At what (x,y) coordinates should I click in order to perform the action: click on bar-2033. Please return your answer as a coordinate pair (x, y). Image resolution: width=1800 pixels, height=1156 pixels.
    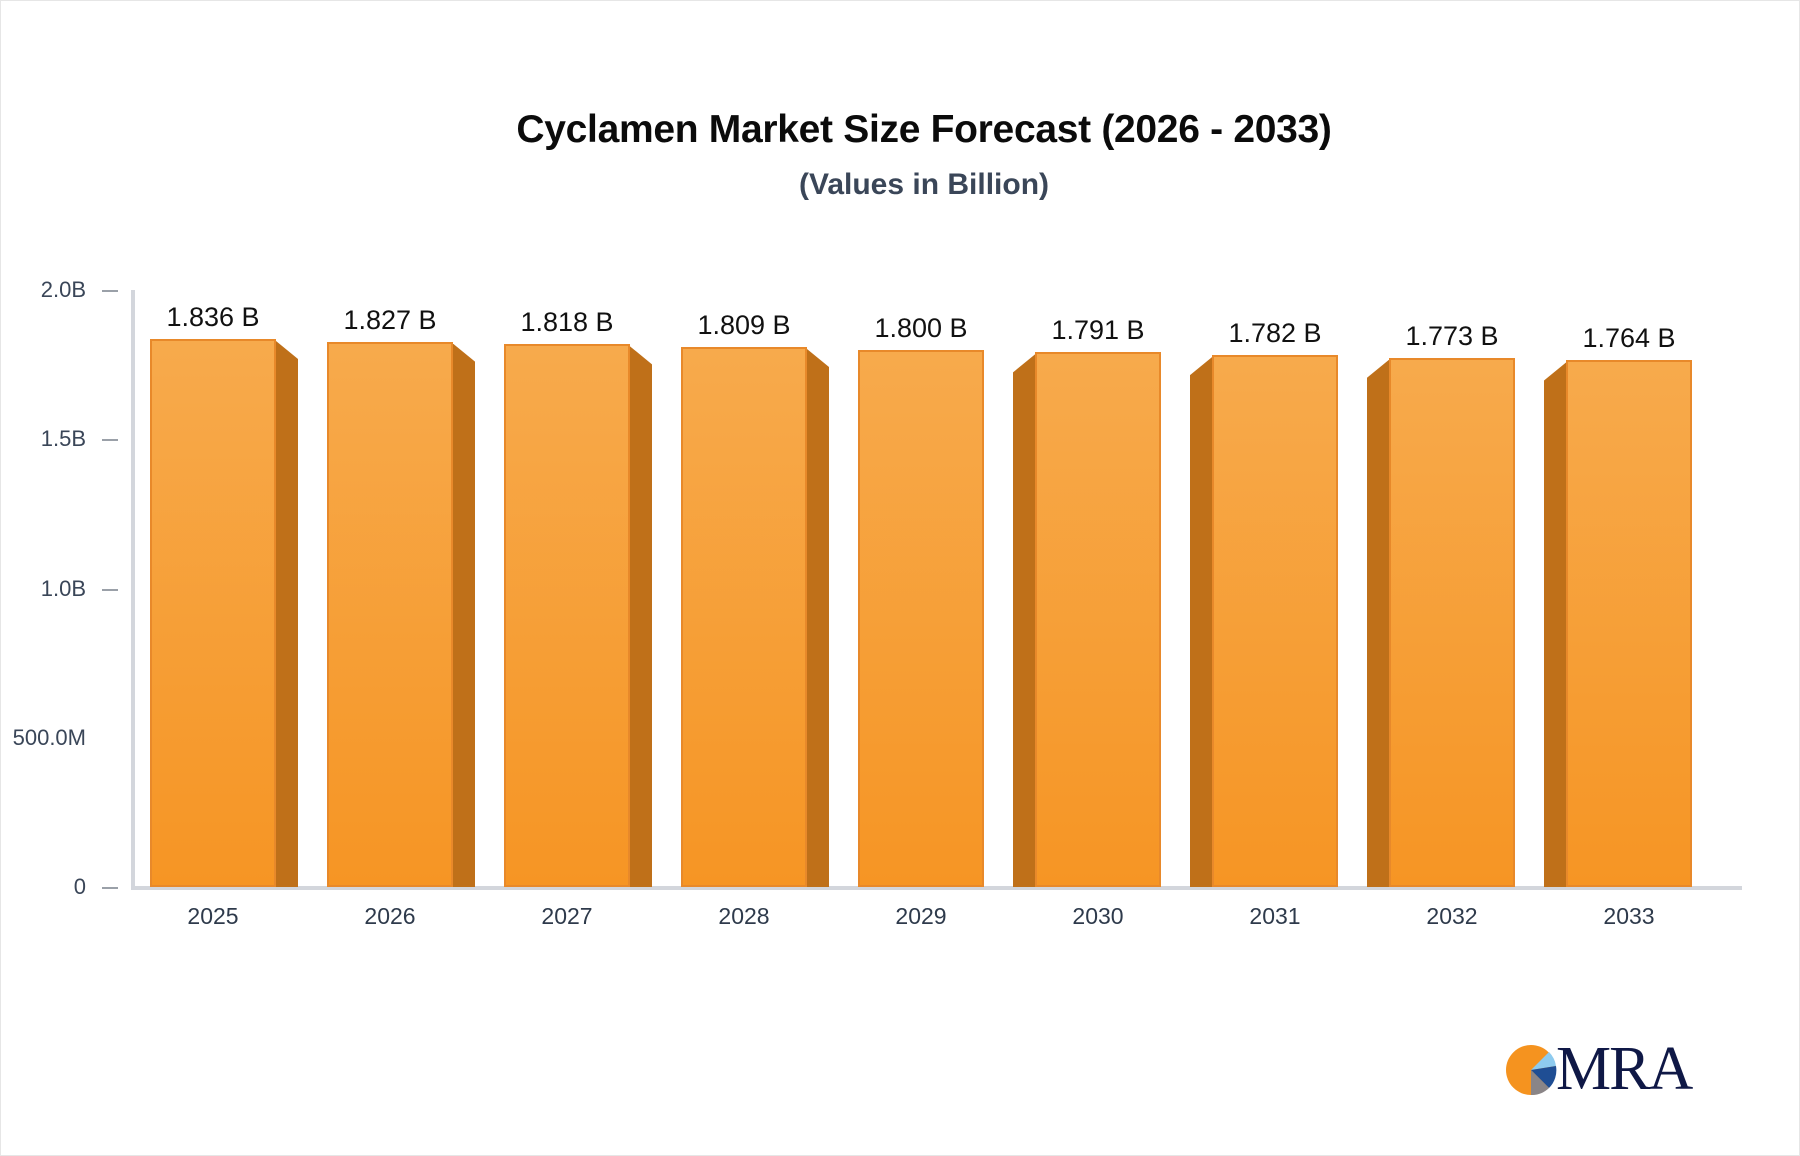
    Looking at the image, I should click on (1629, 623).